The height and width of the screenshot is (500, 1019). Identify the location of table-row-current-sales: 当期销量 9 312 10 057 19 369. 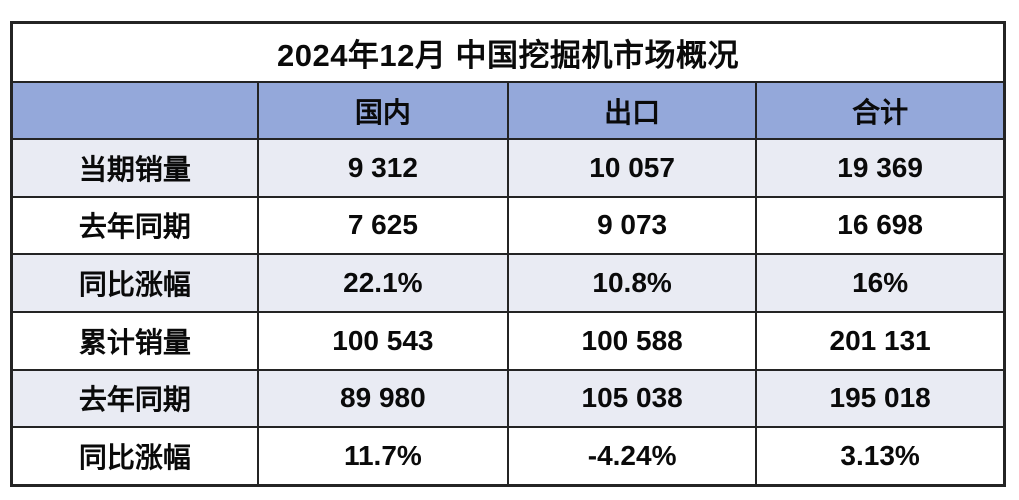
(508, 168).